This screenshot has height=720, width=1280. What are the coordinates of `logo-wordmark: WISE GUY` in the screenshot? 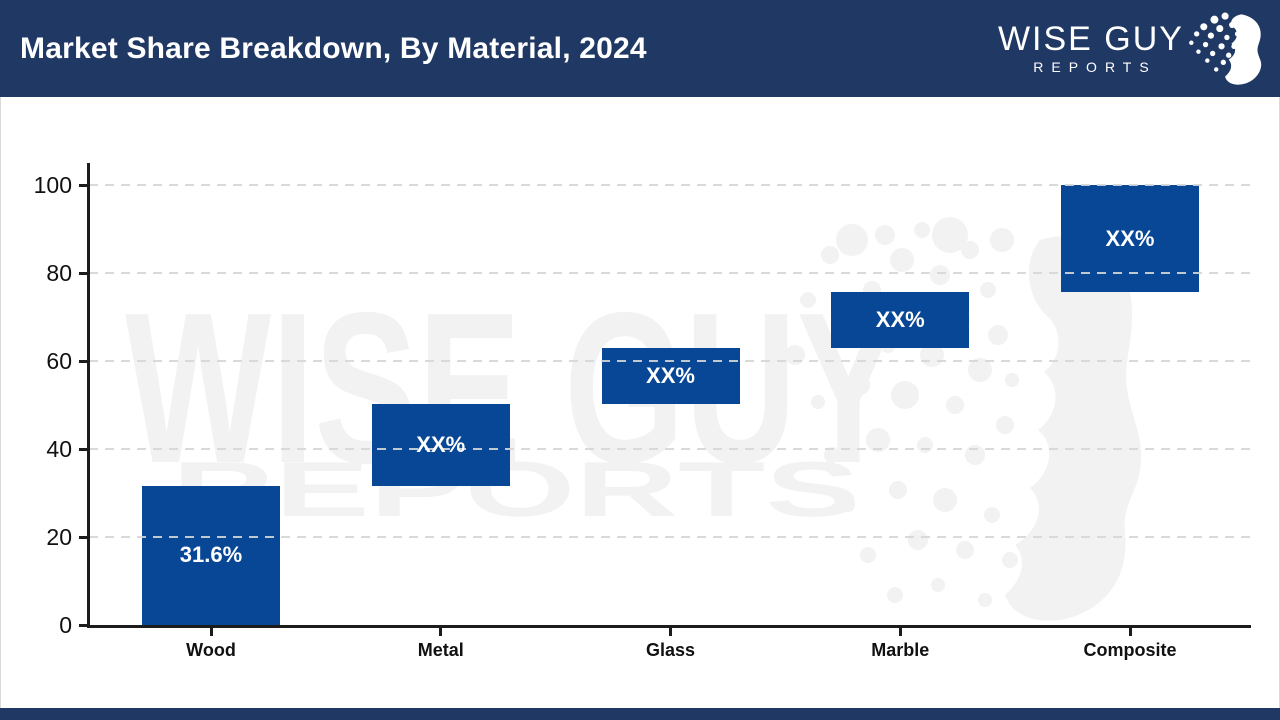 It's located at (1090, 39).